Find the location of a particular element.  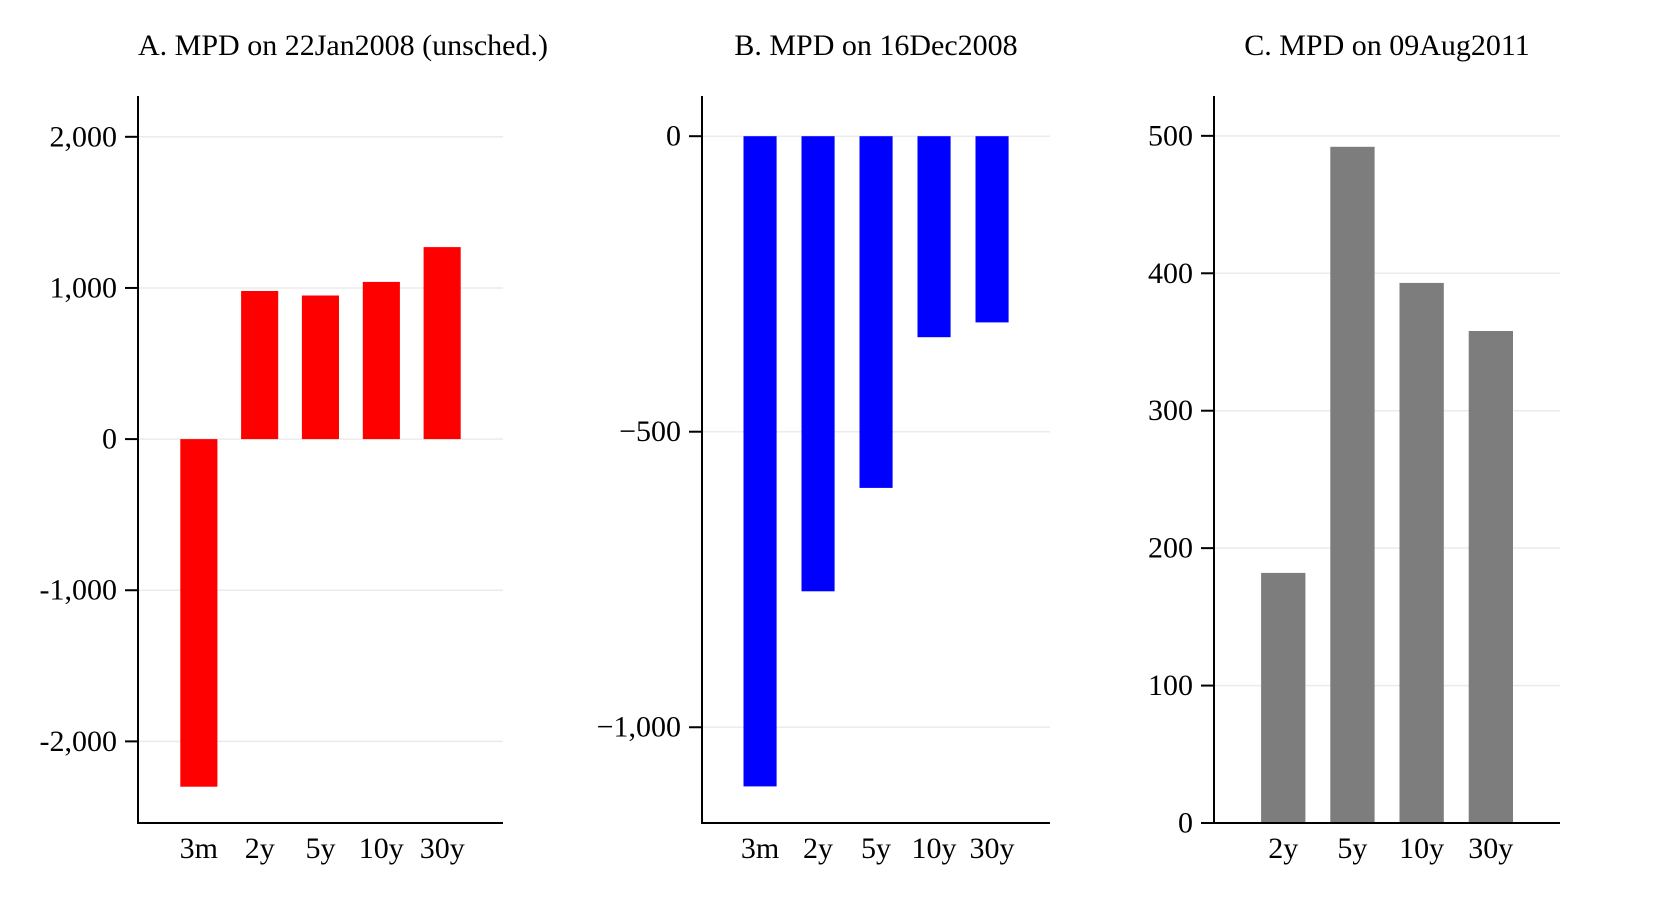

y-tick-label: 1,000 is located at coordinates (84, 287).